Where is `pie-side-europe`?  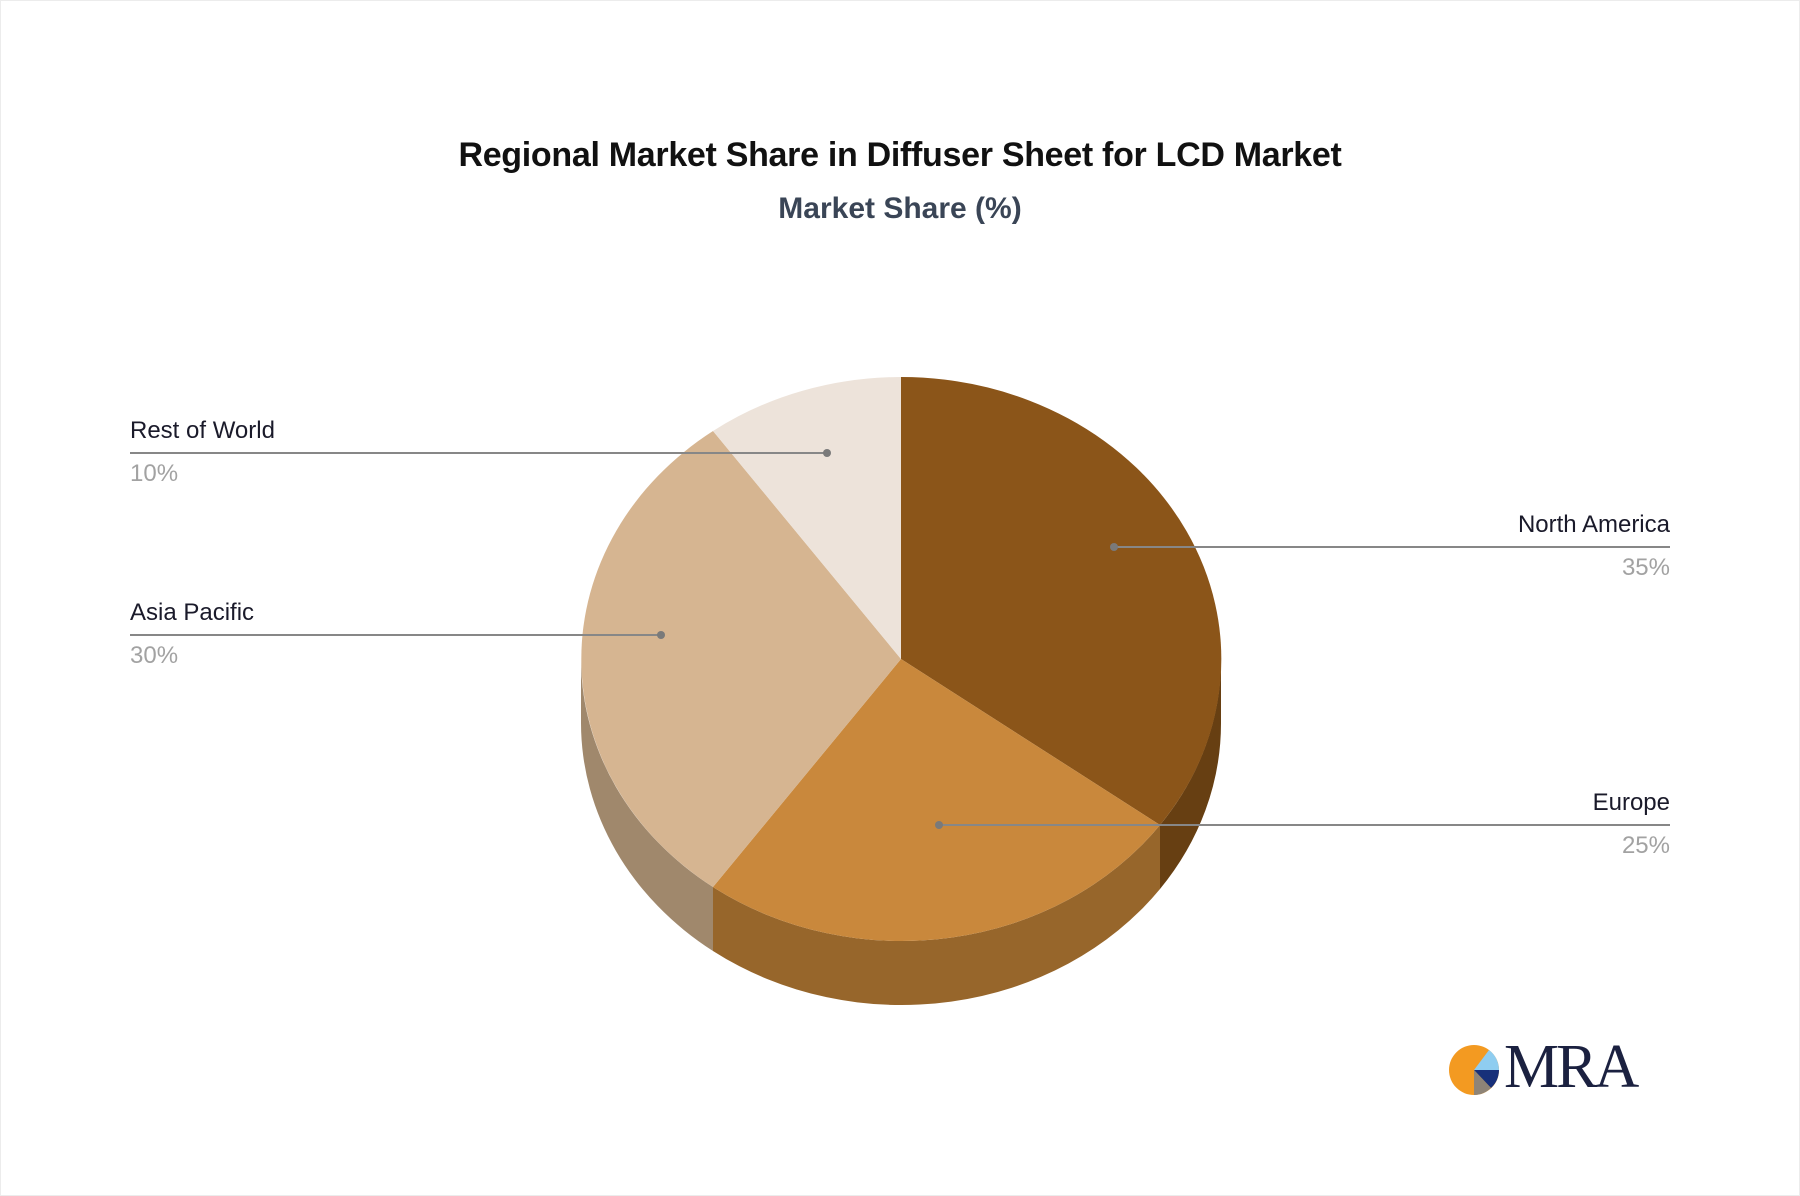
pie-side-europe is located at coordinates (936, 915).